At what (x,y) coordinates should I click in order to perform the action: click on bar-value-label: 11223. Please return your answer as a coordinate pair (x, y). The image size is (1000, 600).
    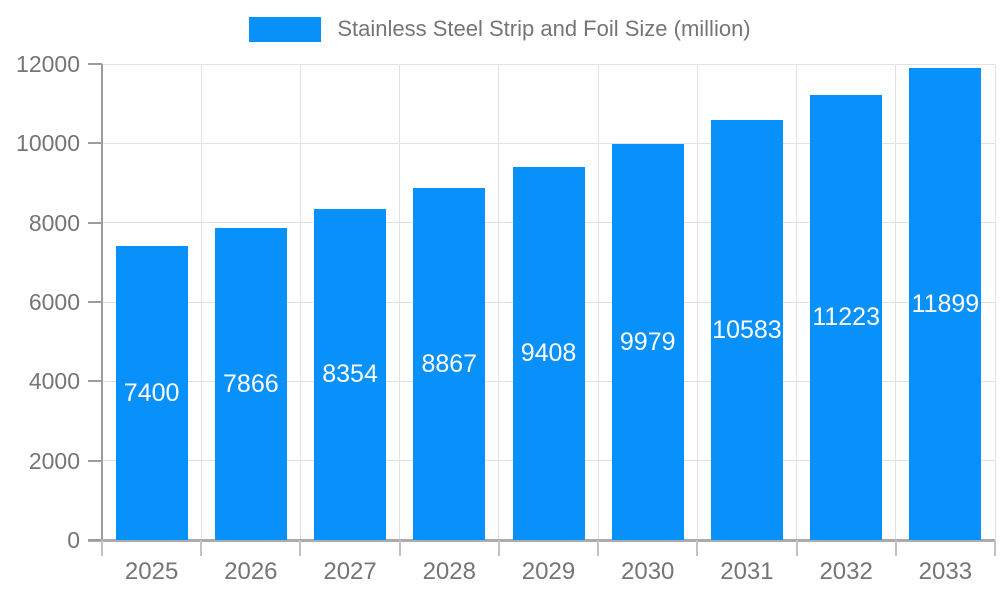
    Looking at the image, I should click on (846, 317).